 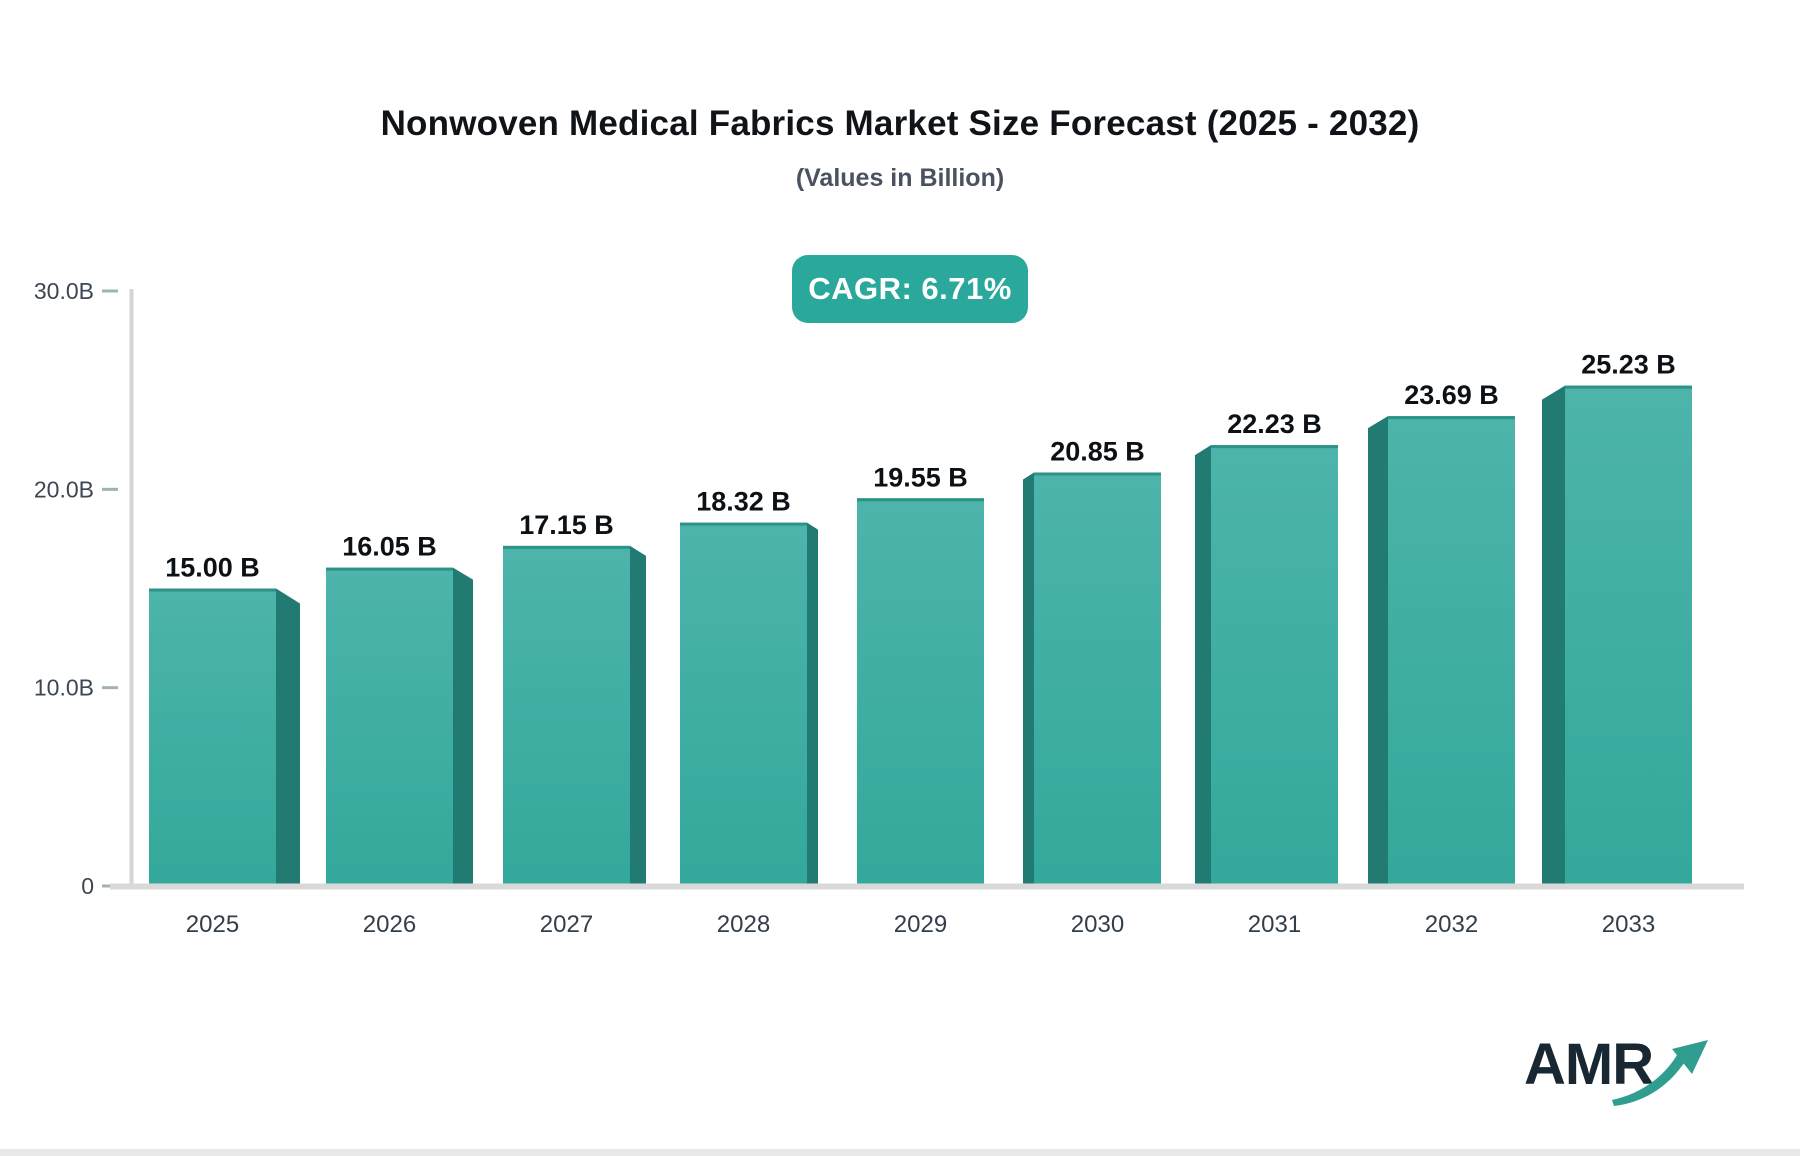 I want to click on cagr-badge: CAGR: 6.71%, so click(x=910, y=289).